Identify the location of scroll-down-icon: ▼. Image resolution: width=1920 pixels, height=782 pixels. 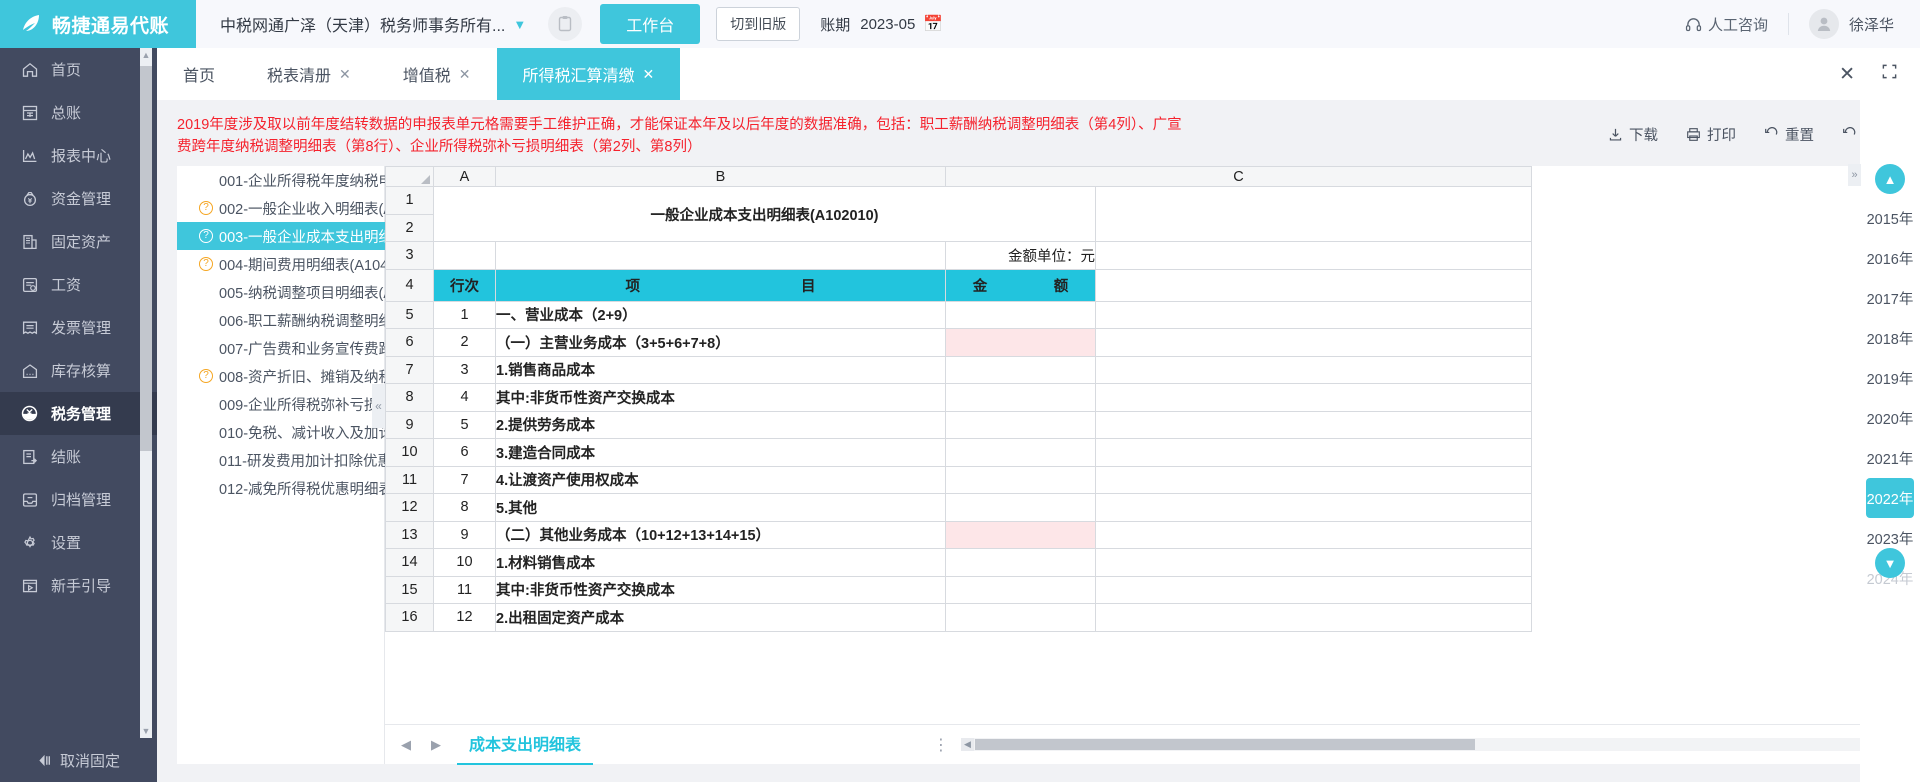
(146, 731).